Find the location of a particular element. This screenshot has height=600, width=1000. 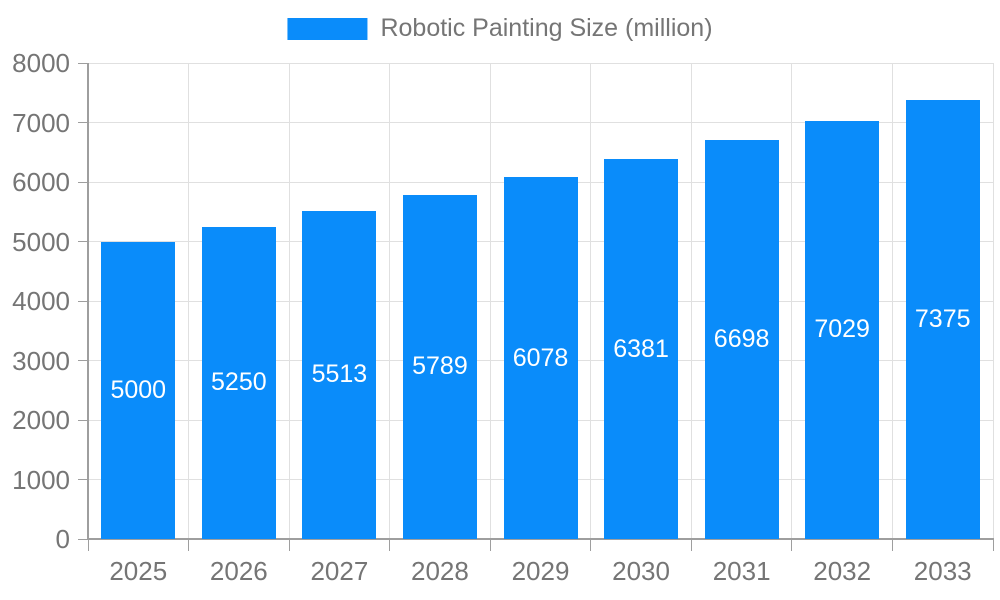

bar-2025: 5000 is located at coordinates (138, 390).